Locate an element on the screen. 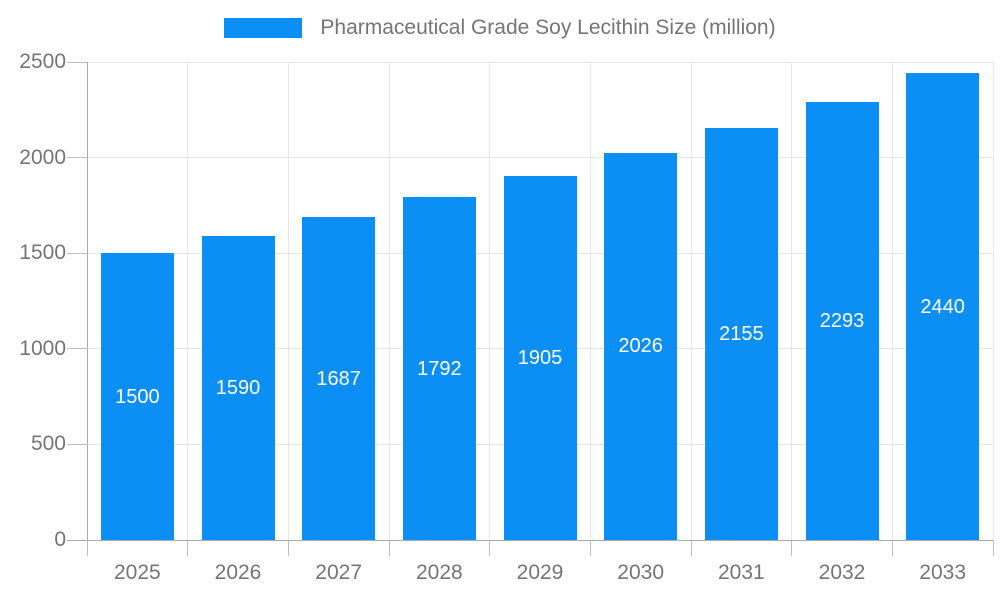 Image resolution: width=1000 pixels, height=600 pixels. y-axis-label-2000: 2000 is located at coordinates (42, 157).